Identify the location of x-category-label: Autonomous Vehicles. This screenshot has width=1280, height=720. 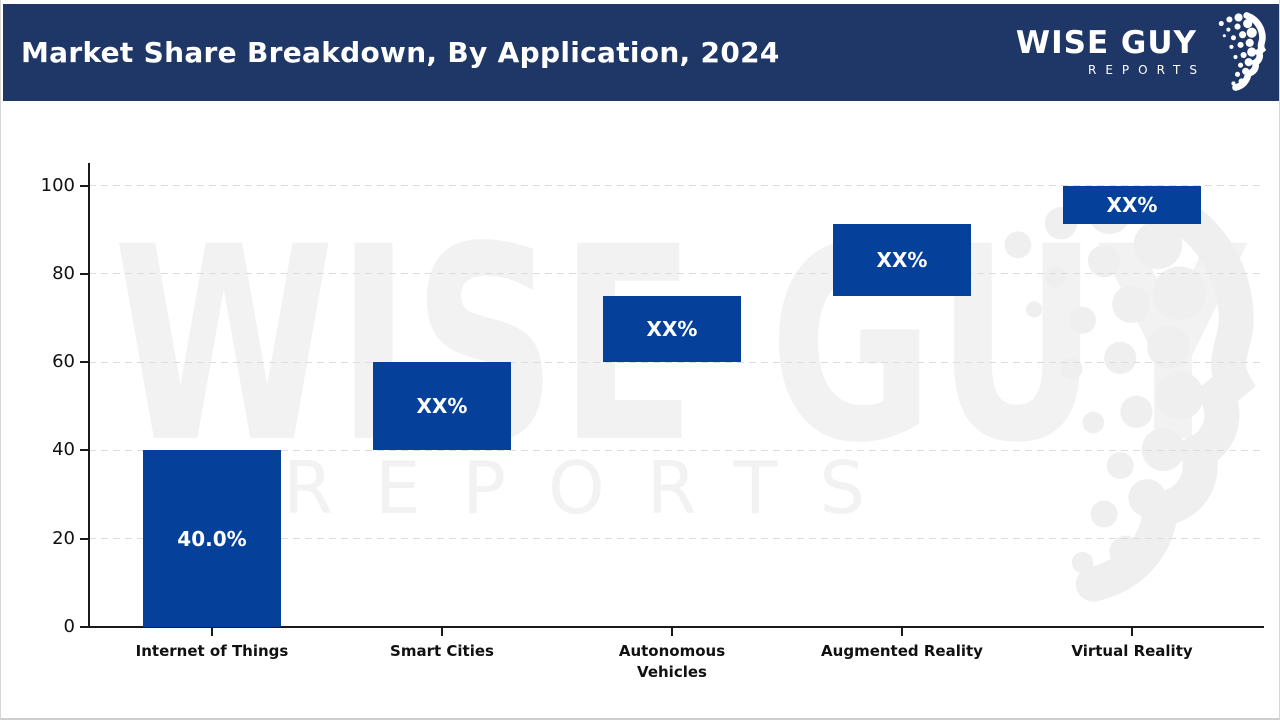
(672, 661).